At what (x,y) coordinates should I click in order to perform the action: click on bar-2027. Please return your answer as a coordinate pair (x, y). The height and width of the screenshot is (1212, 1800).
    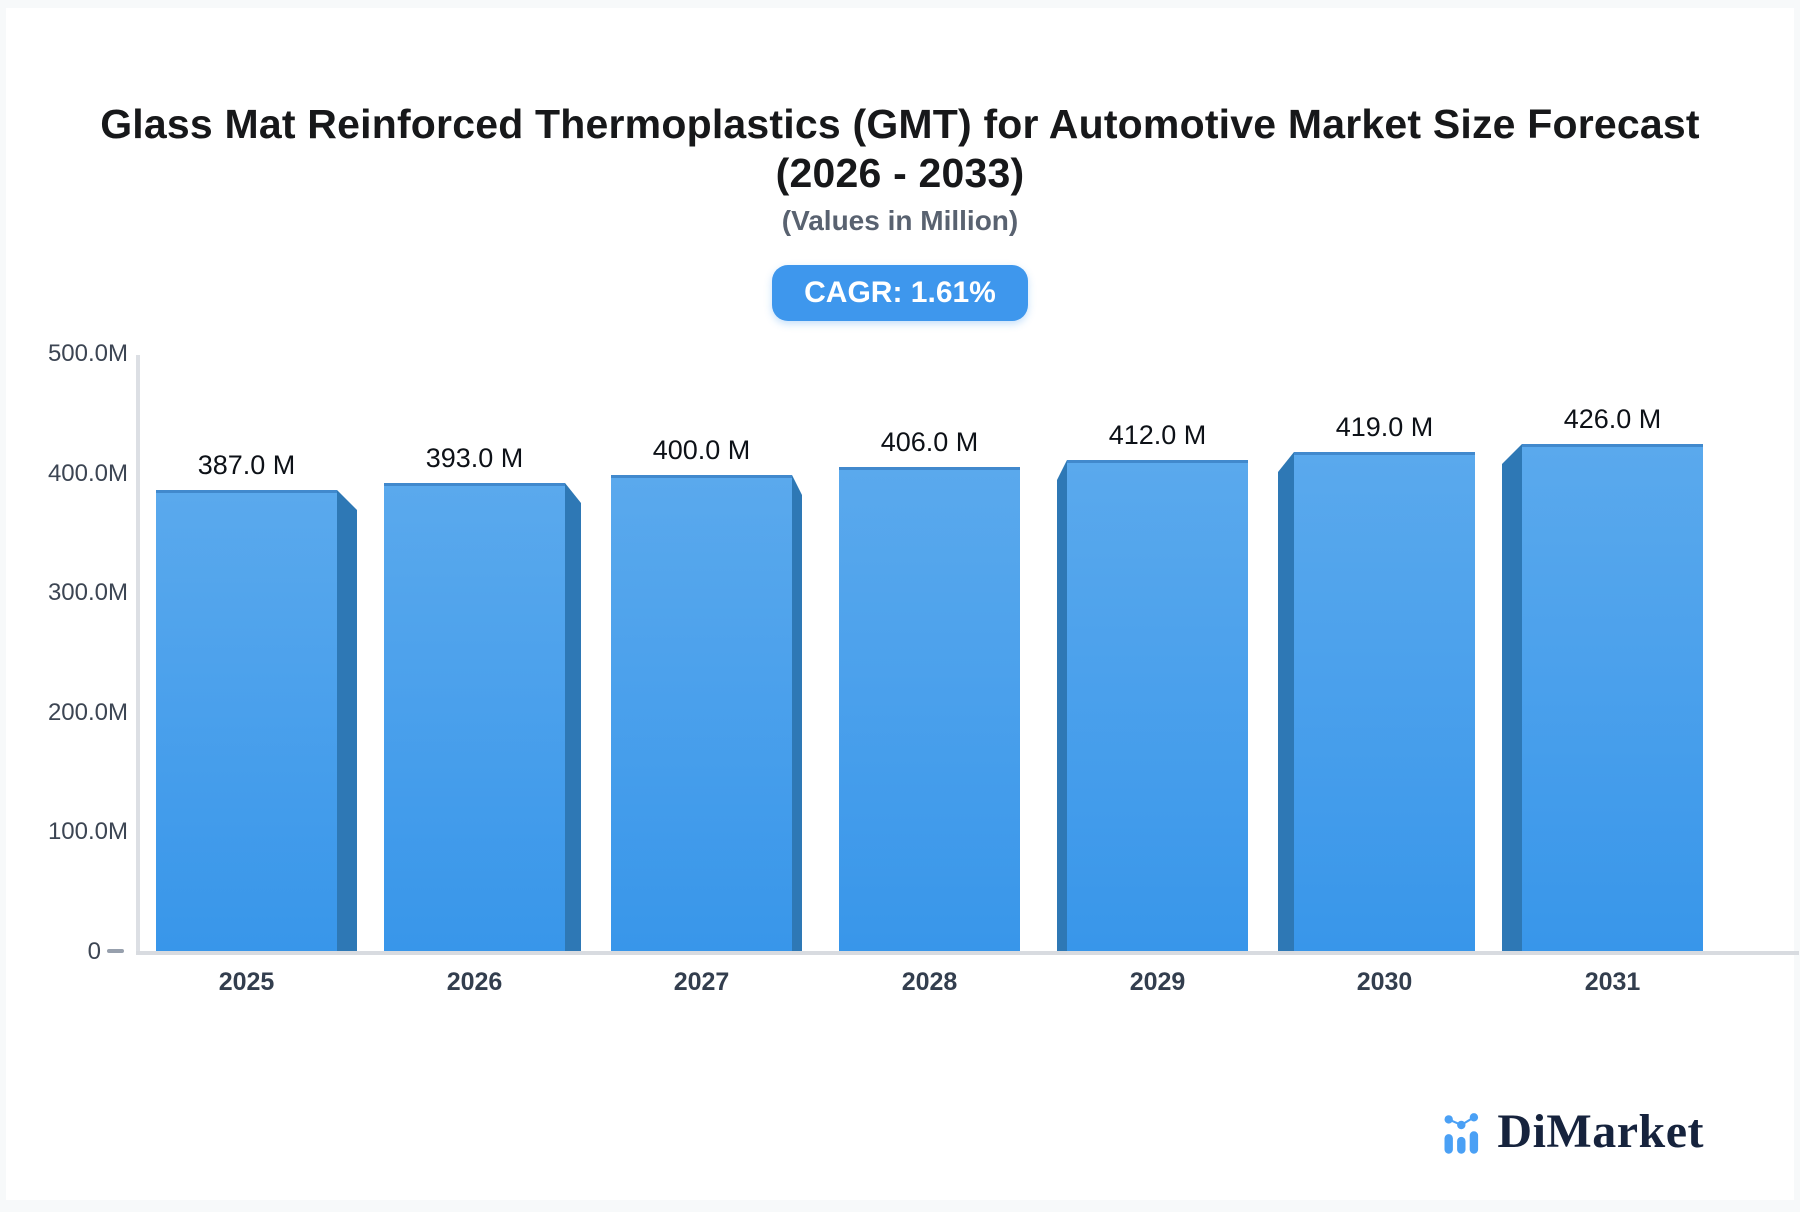
    Looking at the image, I should click on (701, 714).